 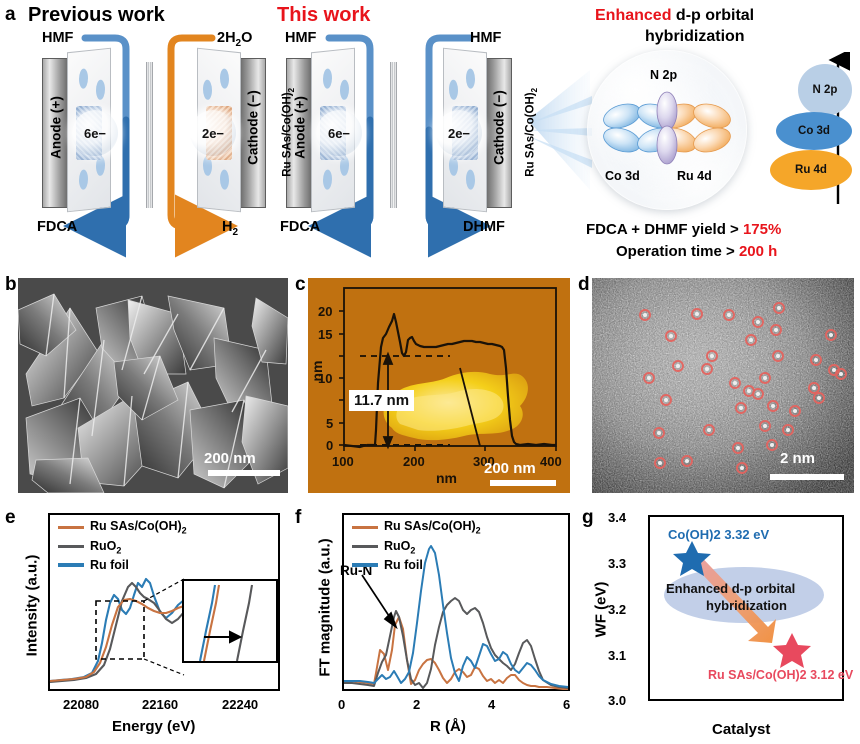 What do you see at coordinates (300, 284) in the screenshot?
I see `panel-letter-c: c` at bounding box center [300, 284].